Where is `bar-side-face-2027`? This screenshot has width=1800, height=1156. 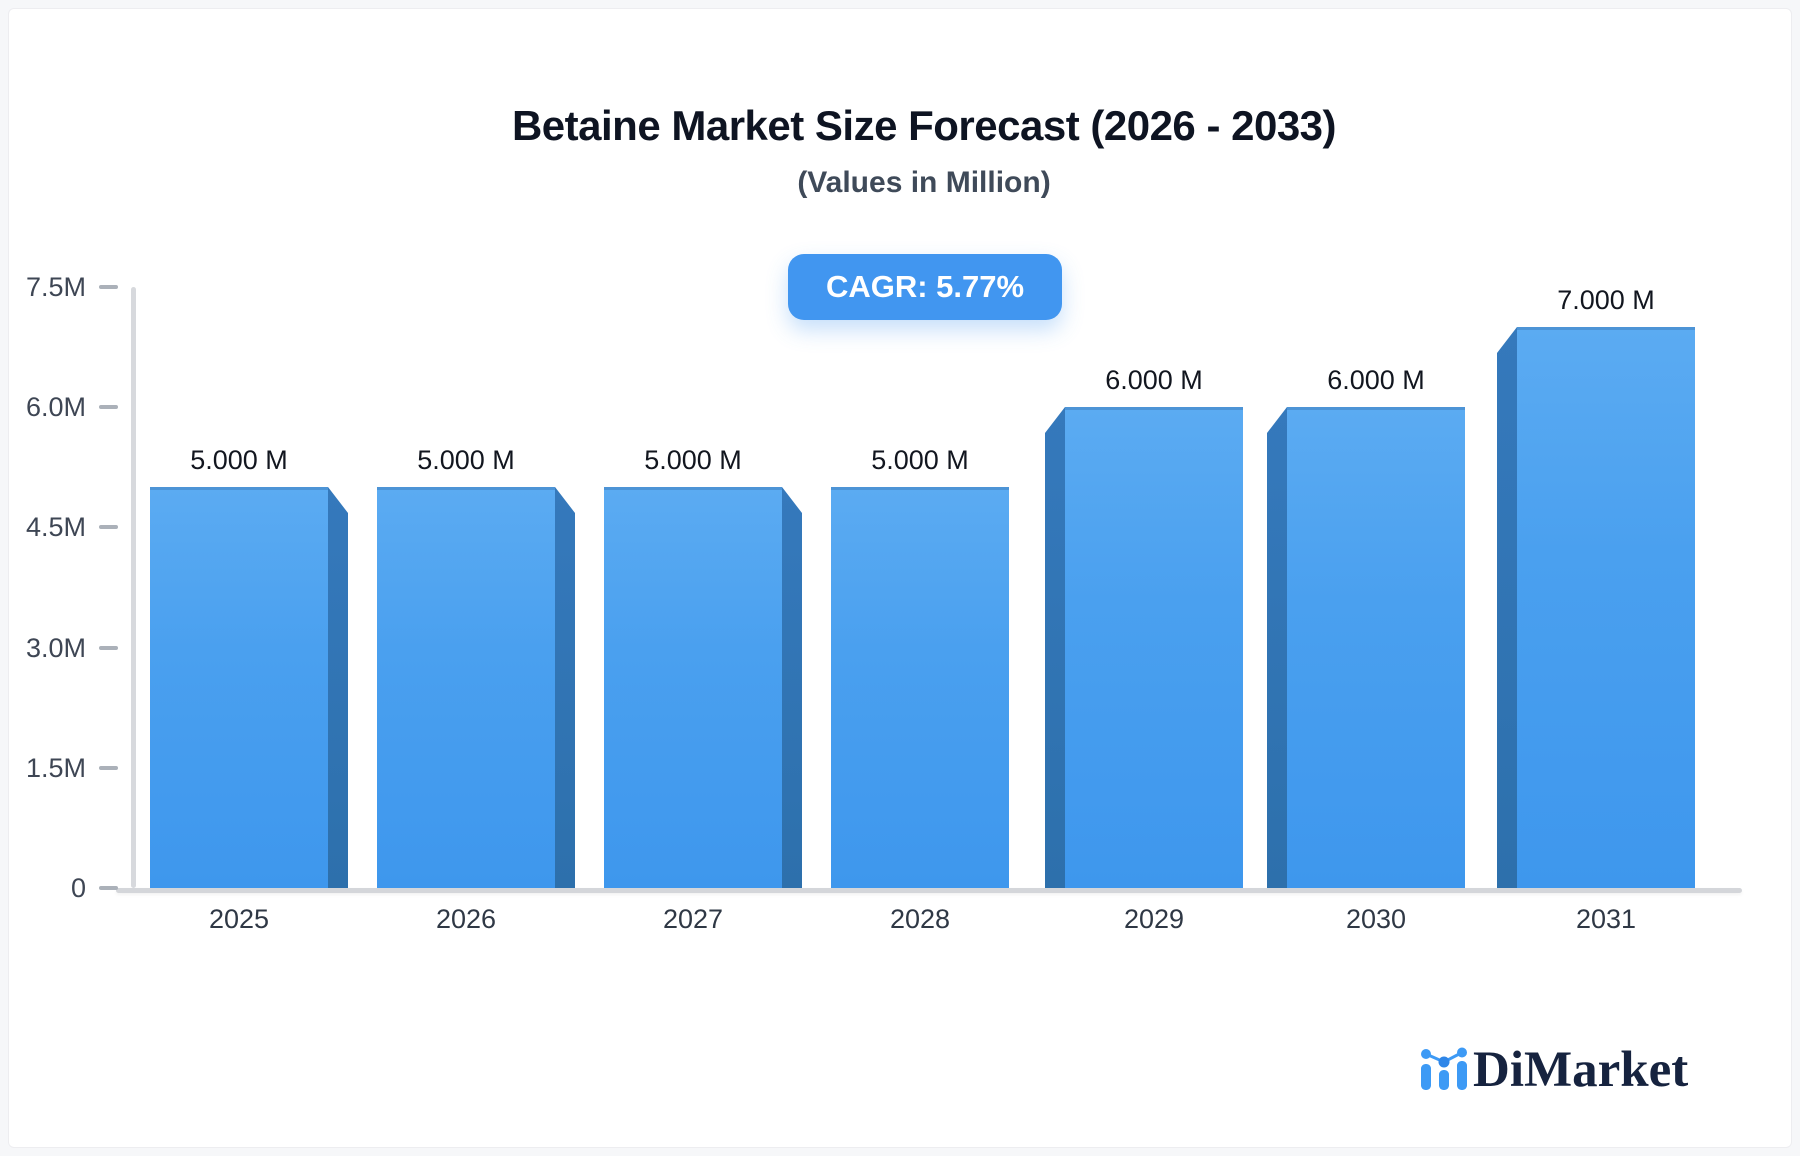 bar-side-face-2027 is located at coordinates (792, 687).